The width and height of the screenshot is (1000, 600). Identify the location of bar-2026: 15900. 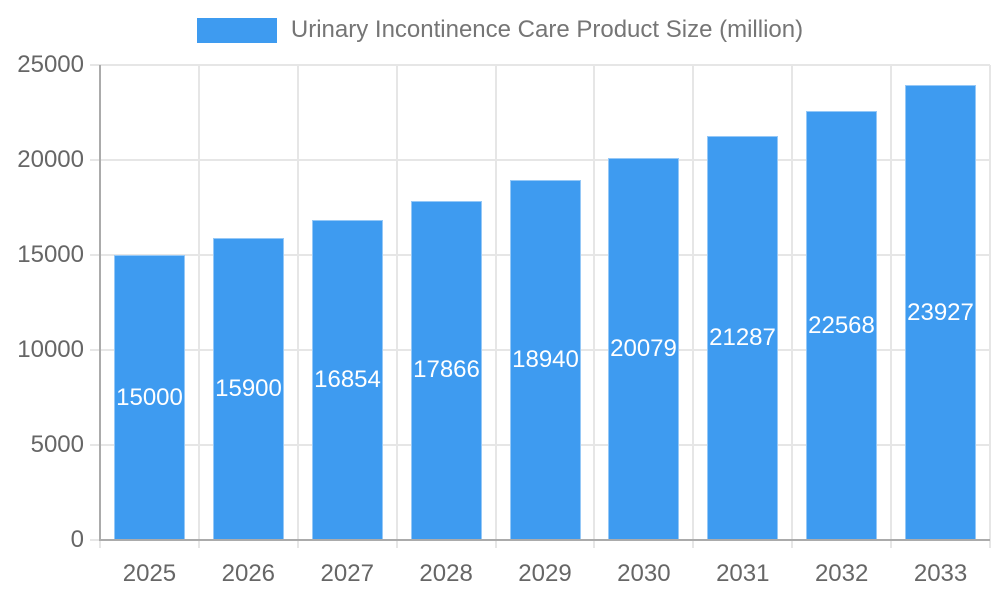
(248, 388).